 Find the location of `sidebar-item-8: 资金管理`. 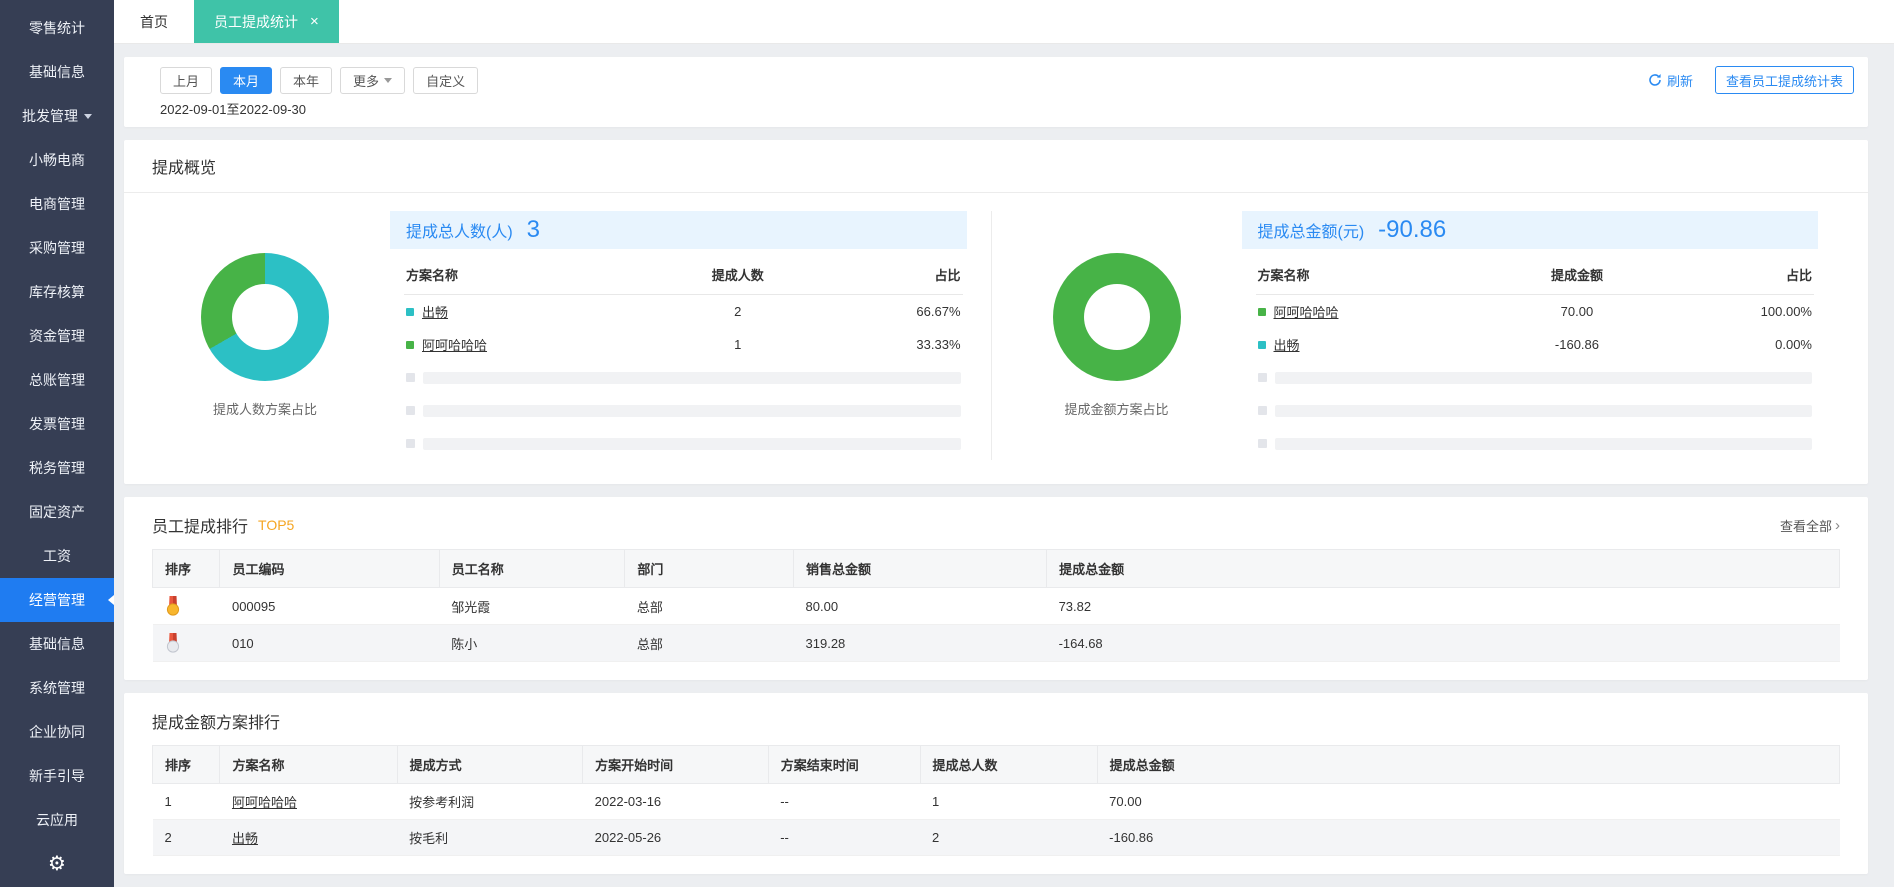

sidebar-item-8: 资金管理 is located at coordinates (57, 336).